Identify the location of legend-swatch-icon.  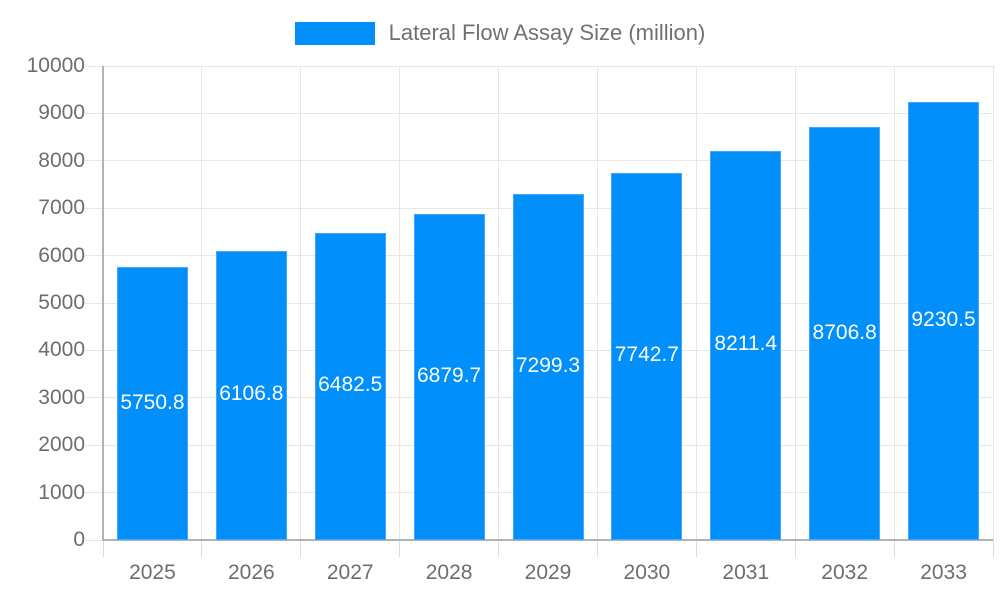
(334, 33).